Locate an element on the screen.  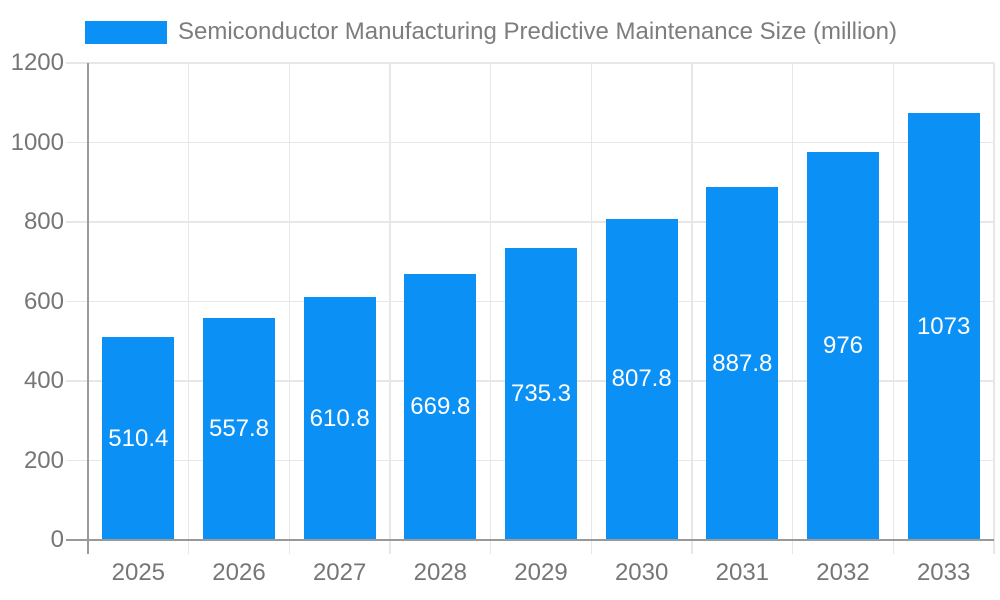
x-tick-label-2026: 2026 is located at coordinates (239, 572).